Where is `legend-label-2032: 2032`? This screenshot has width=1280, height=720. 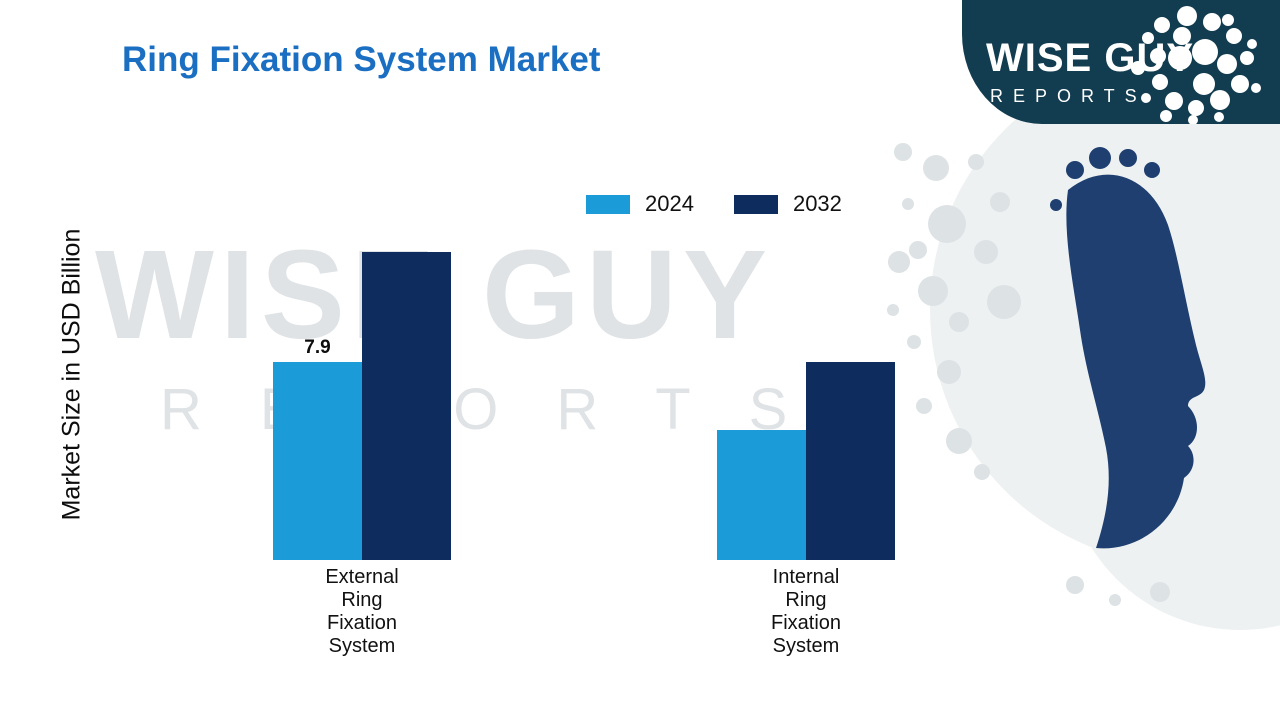 legend-label-2032: 2032 is located at coordinates (817, 203).